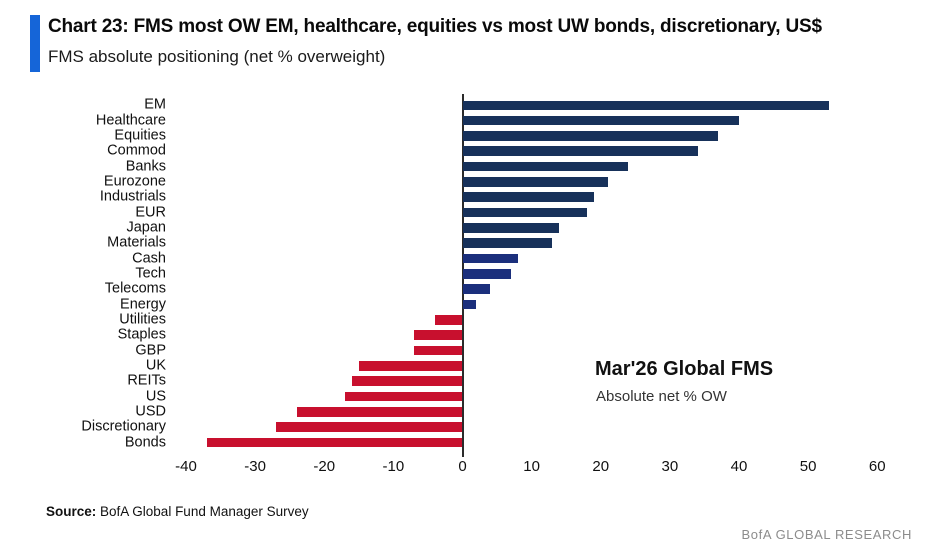 The width and height of the screenshot is (926, 556). What do you see at coordinates (684, 369) in the screenshot?
I see `annotation-title: Mar'26 Global FMS` at bounding box center [684, 369].